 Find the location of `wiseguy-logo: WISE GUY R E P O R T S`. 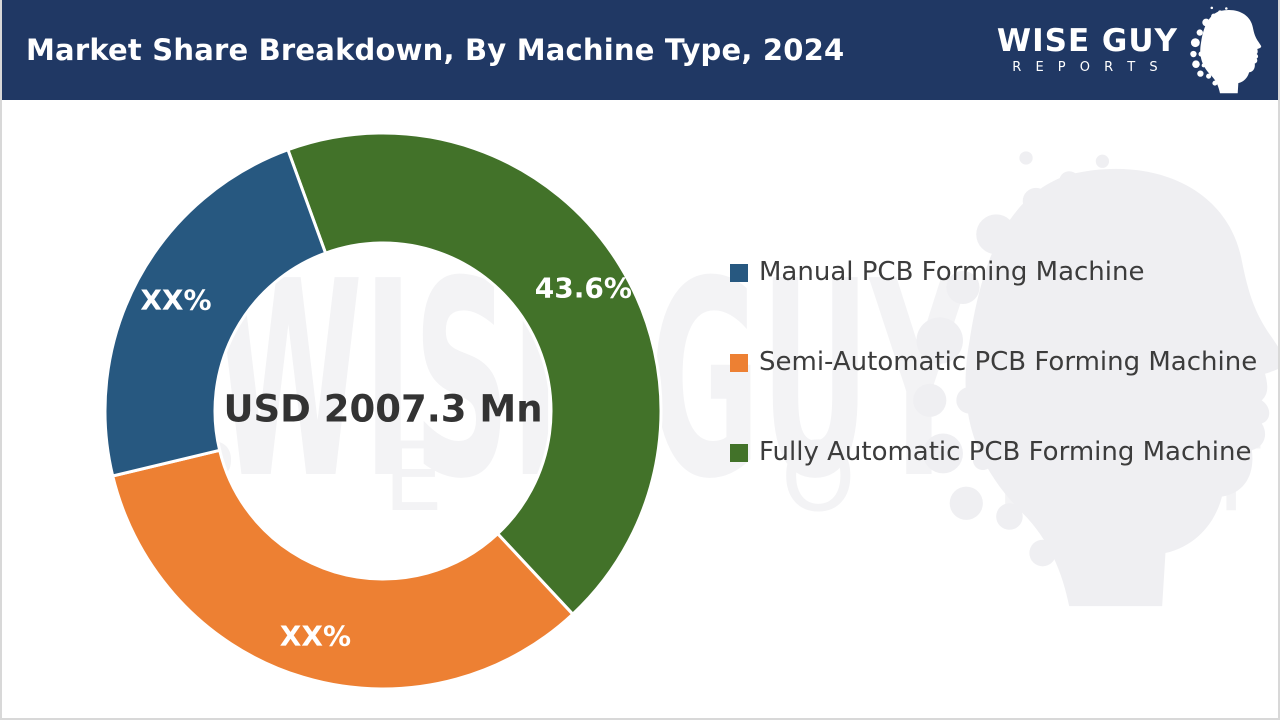

wiseguy-logo: WISE GUY R E P O R T S is located at coordinates (1134, 50).